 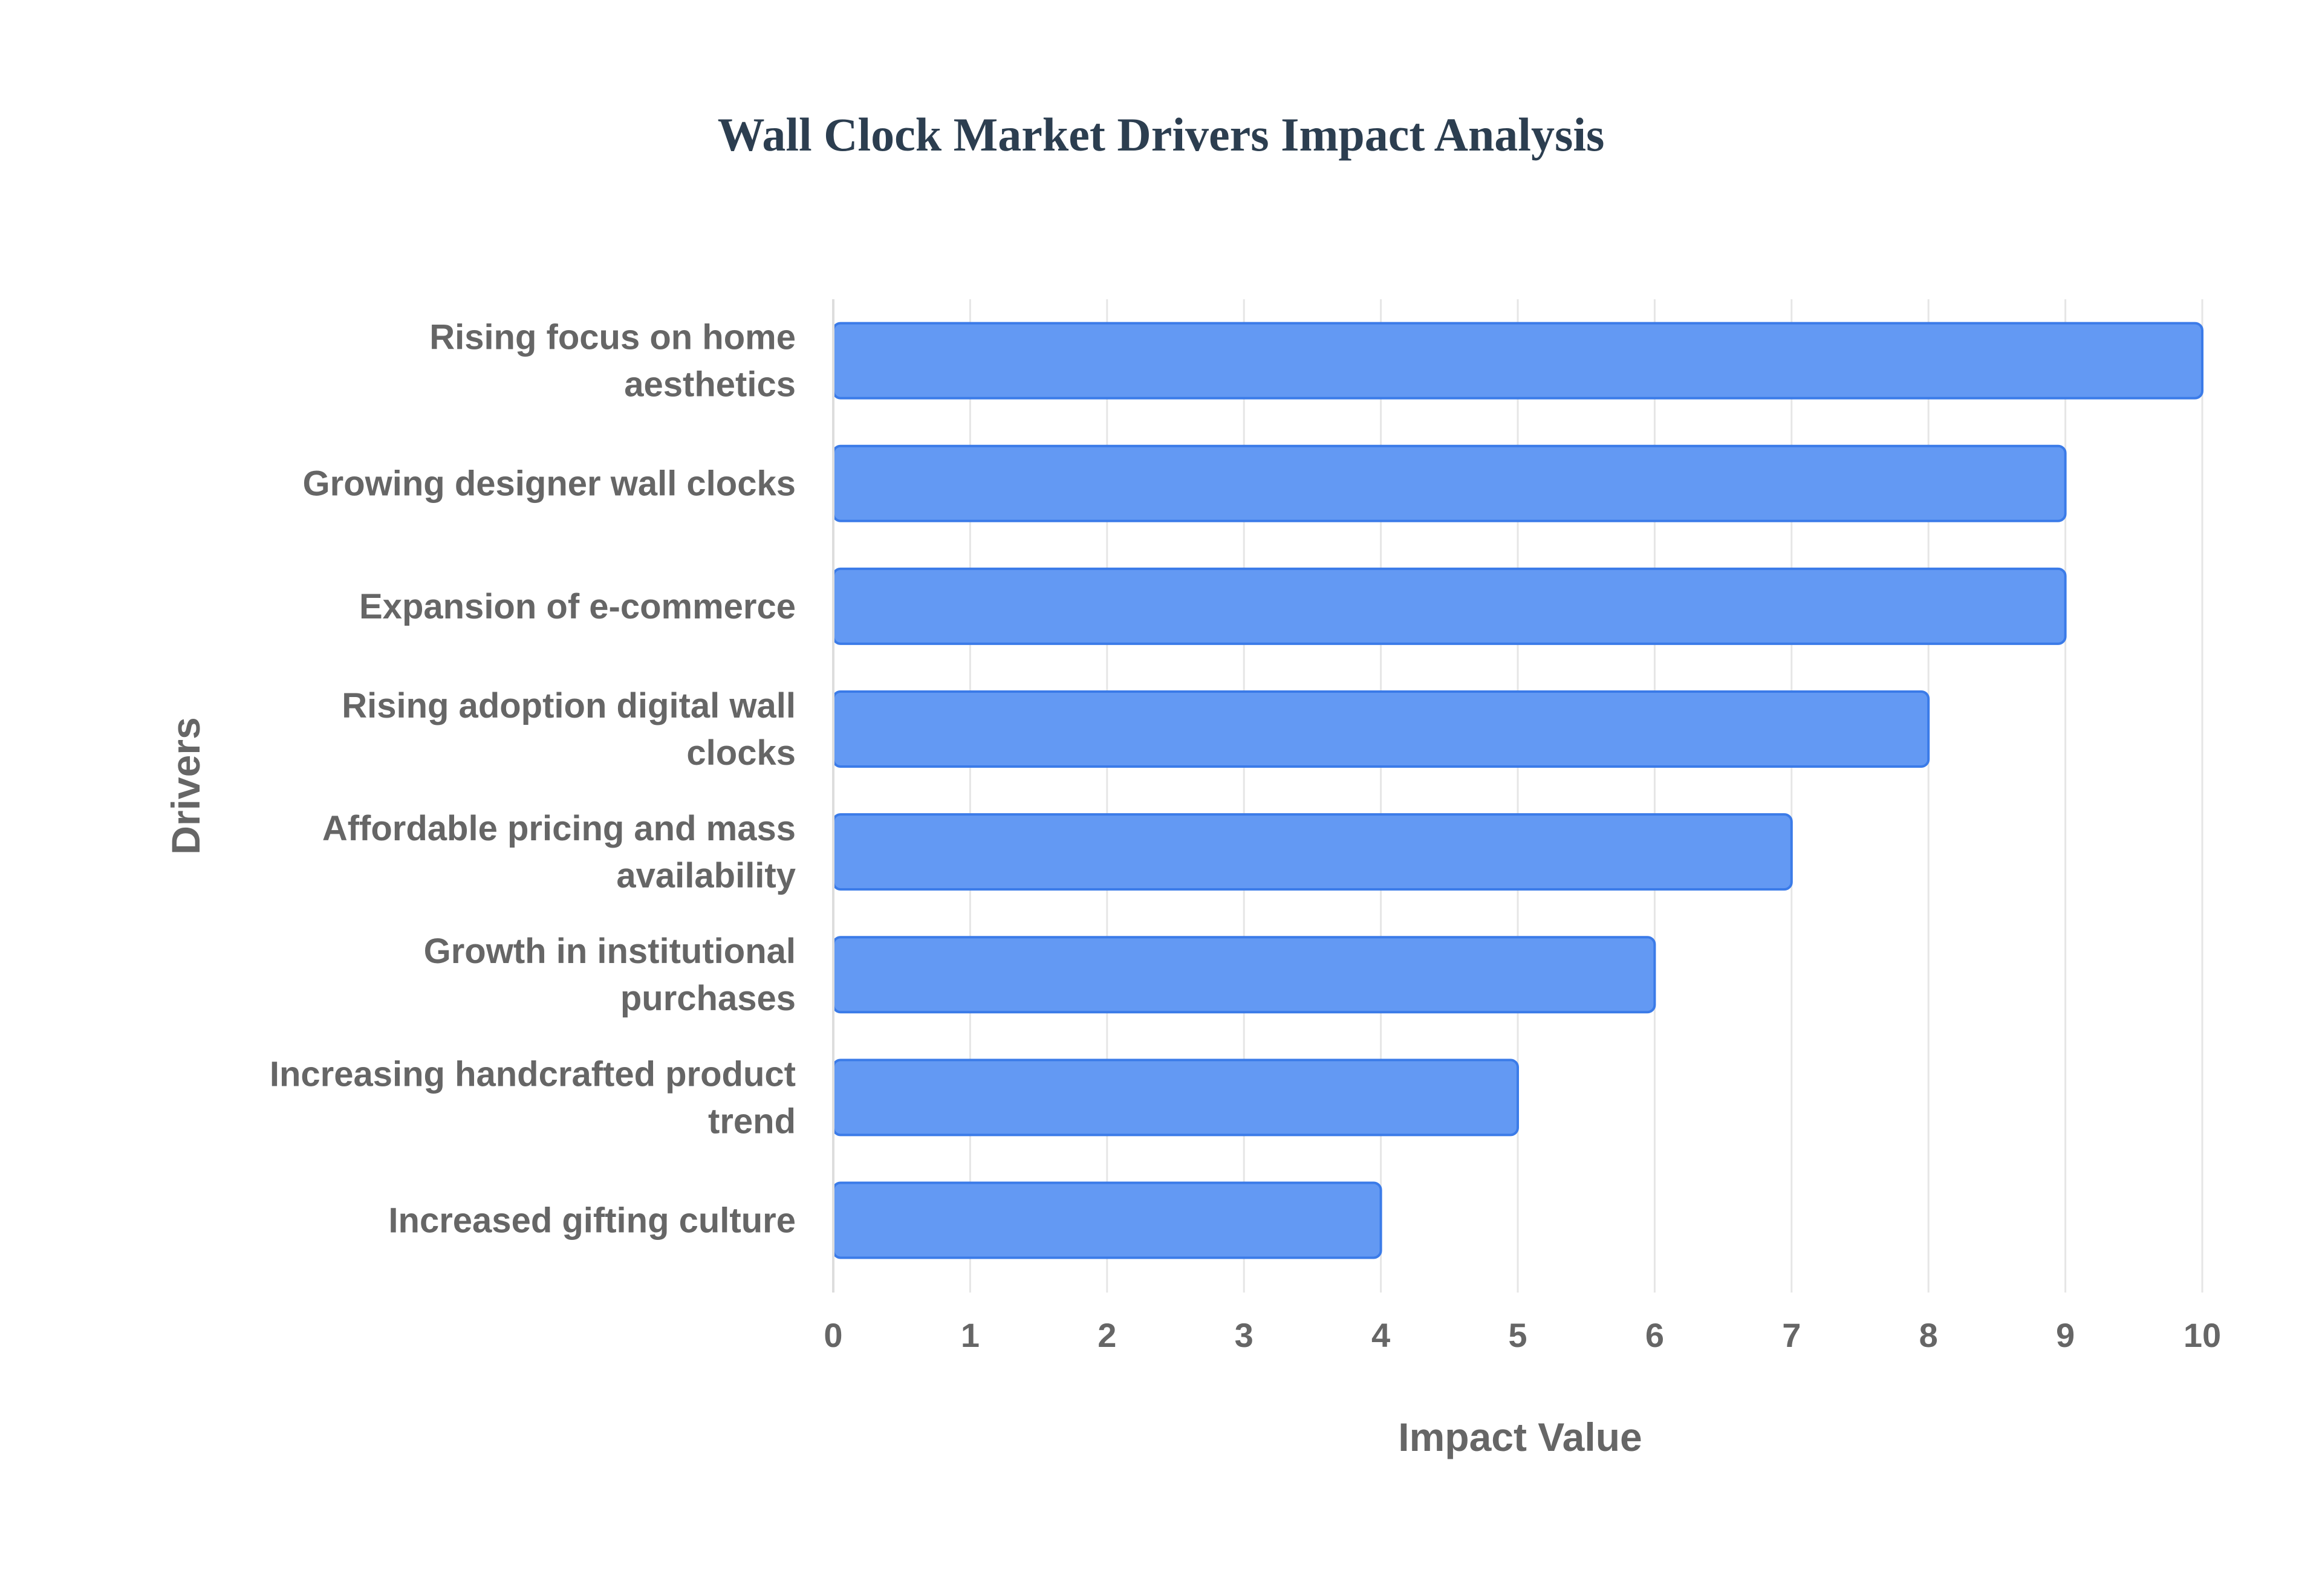 I want to click on x-tick-label: 8, so click(x=1928, y=1335).